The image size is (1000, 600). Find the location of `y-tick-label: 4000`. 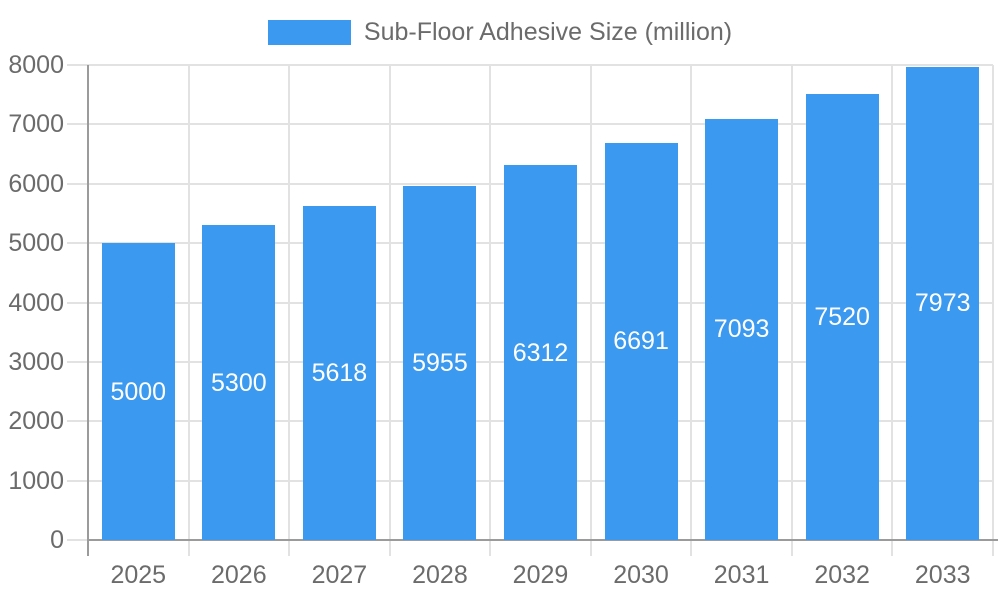

y-tick-label: 4000 is located at coordinates (36, 302).